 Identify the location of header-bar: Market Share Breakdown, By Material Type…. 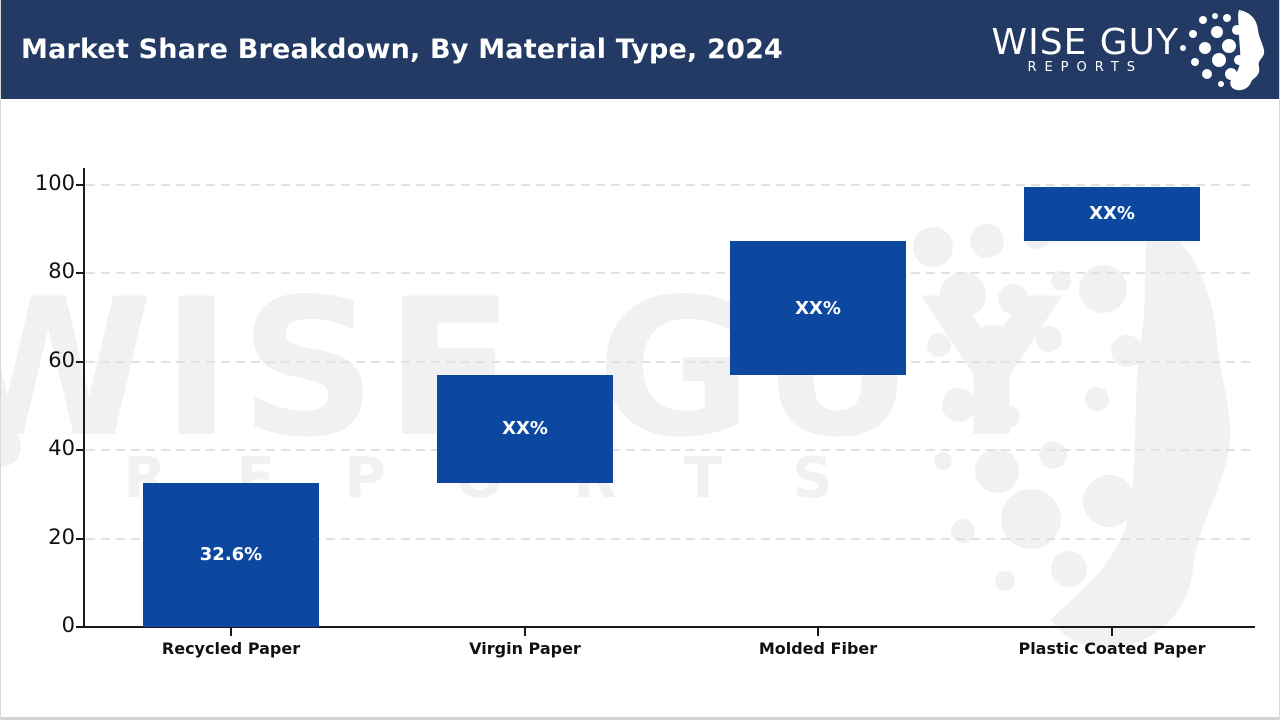
(640, 49).